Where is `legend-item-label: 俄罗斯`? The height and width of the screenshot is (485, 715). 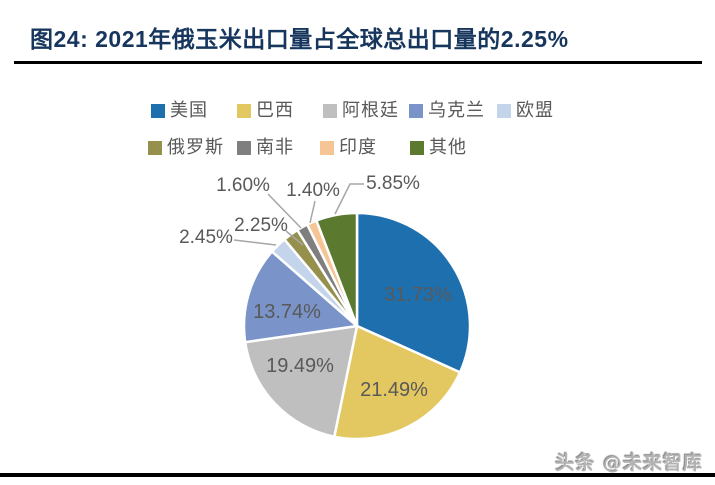 legend-item-label: 俄罗斯 is located at coordinates (195, 147).